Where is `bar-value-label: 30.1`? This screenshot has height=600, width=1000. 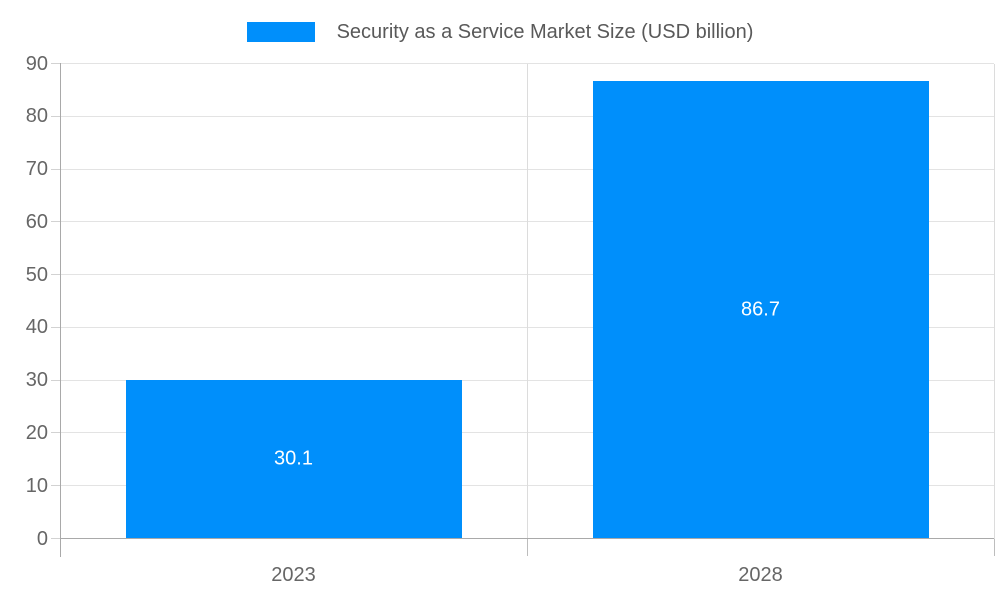
bar-value-label: 30.1 is located at coordinates (293, 458).